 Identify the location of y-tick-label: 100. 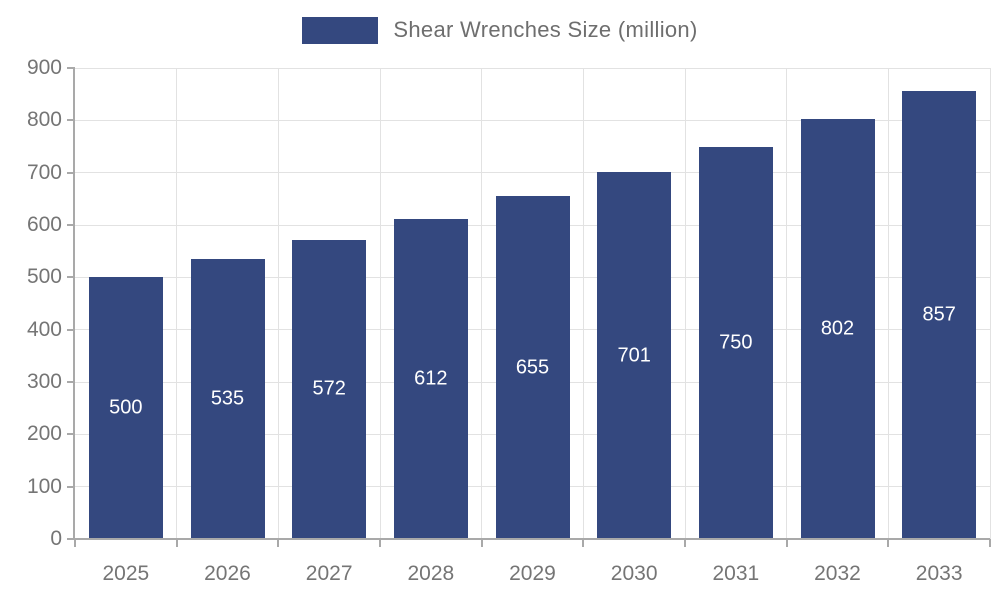
(44, 486).